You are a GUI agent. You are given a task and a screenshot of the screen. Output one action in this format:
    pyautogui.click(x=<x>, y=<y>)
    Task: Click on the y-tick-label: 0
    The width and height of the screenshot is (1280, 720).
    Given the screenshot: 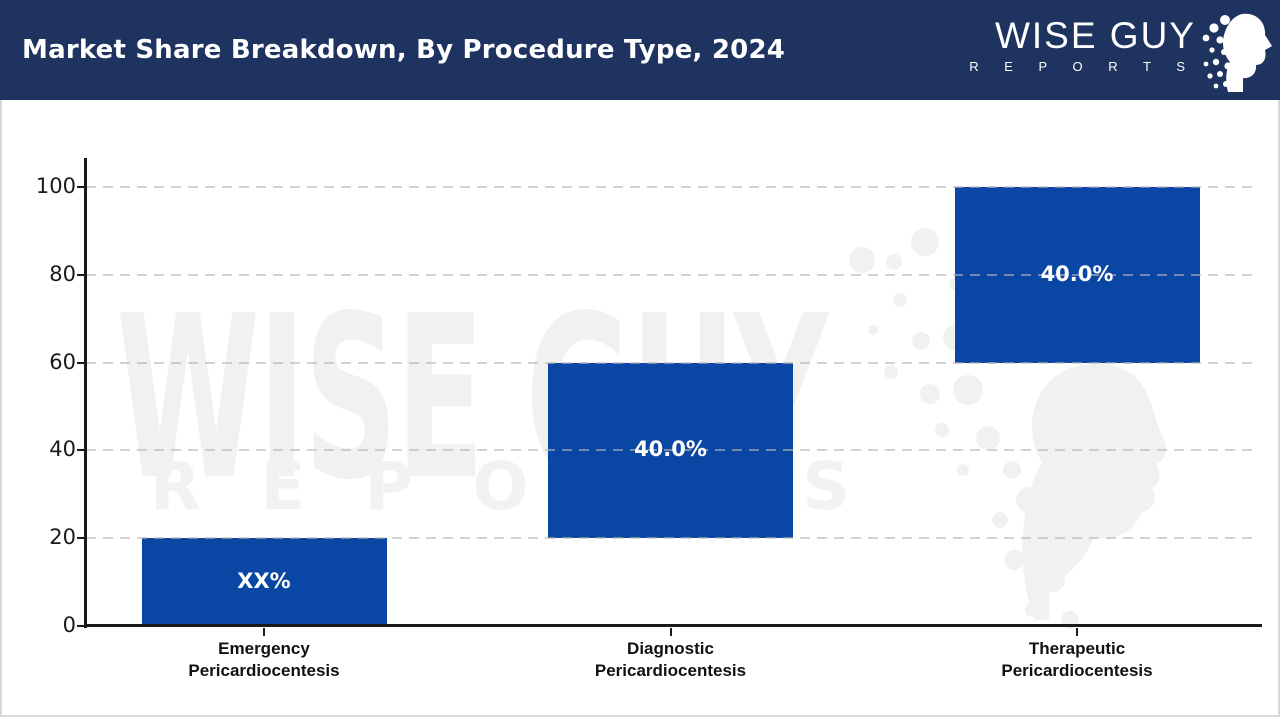 What is the action you would take?
    pyautogui.click(x=69, y=625)
    